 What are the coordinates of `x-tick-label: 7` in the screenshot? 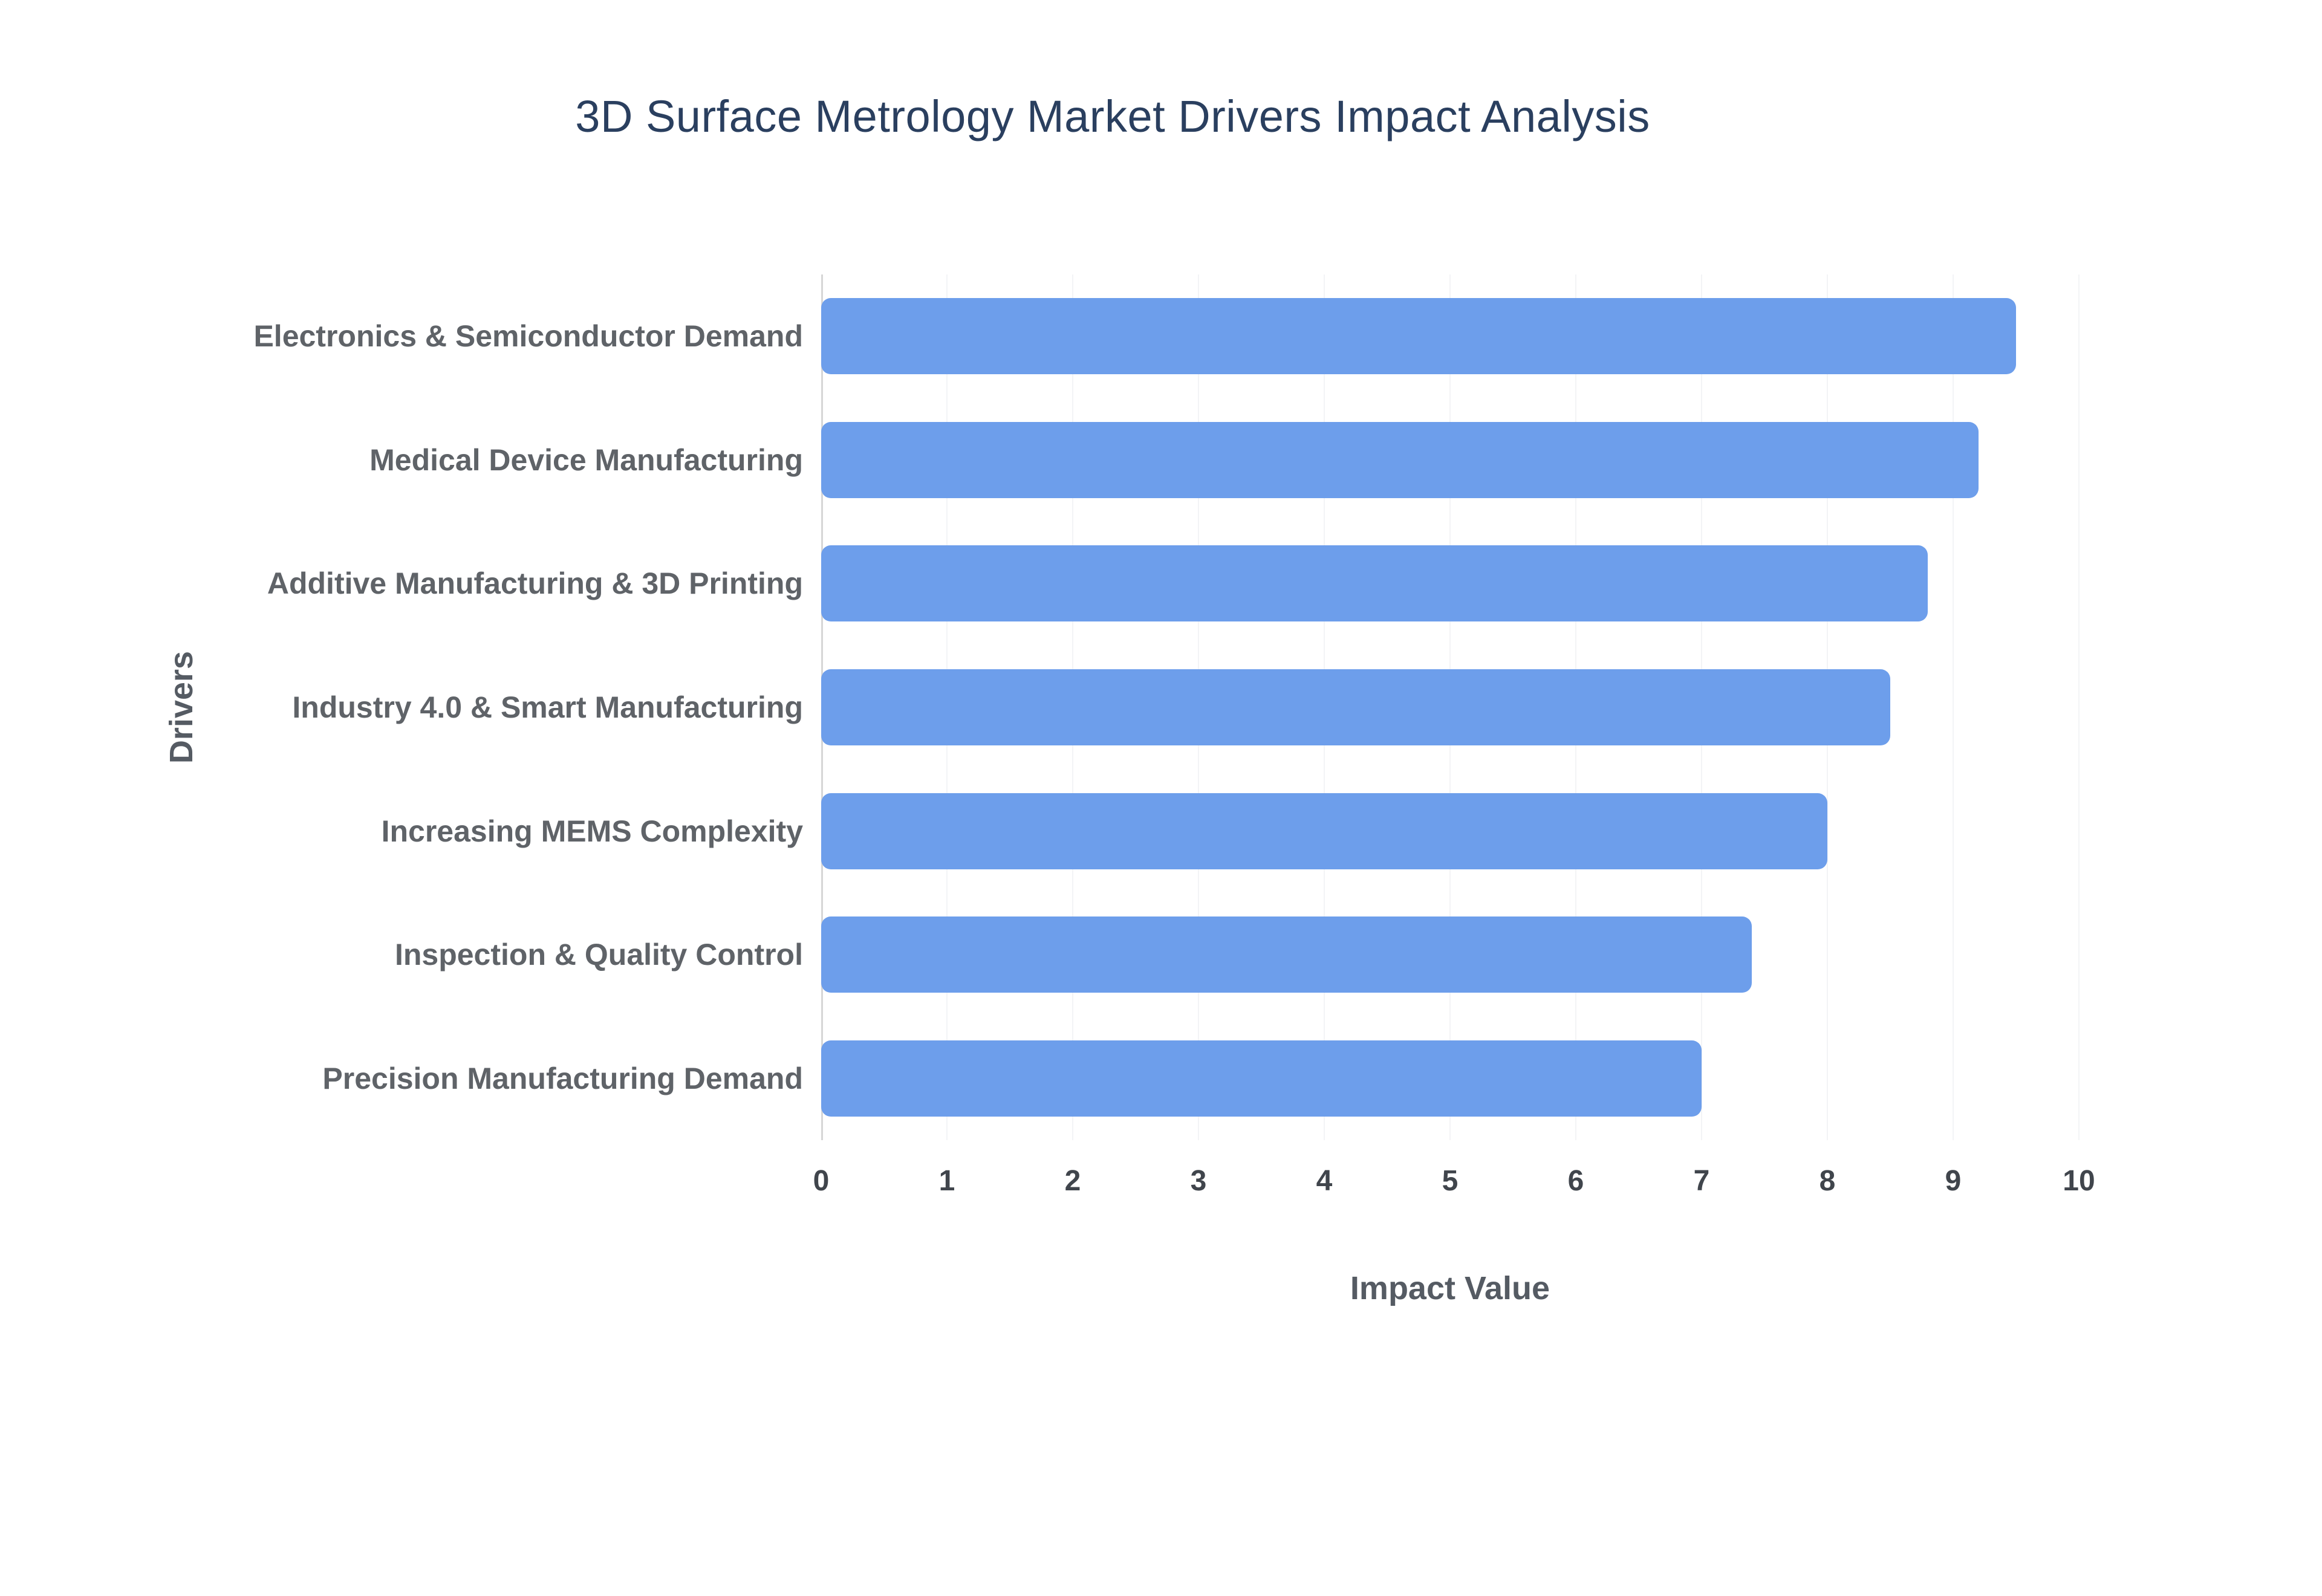 It's located at (1702, 1181).